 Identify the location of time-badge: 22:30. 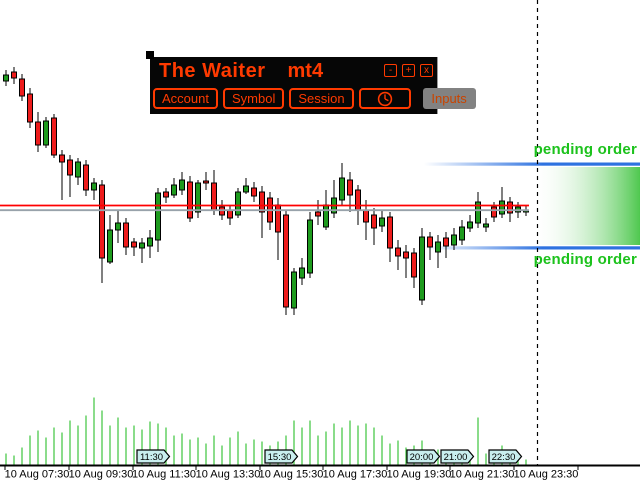
(505, 456).